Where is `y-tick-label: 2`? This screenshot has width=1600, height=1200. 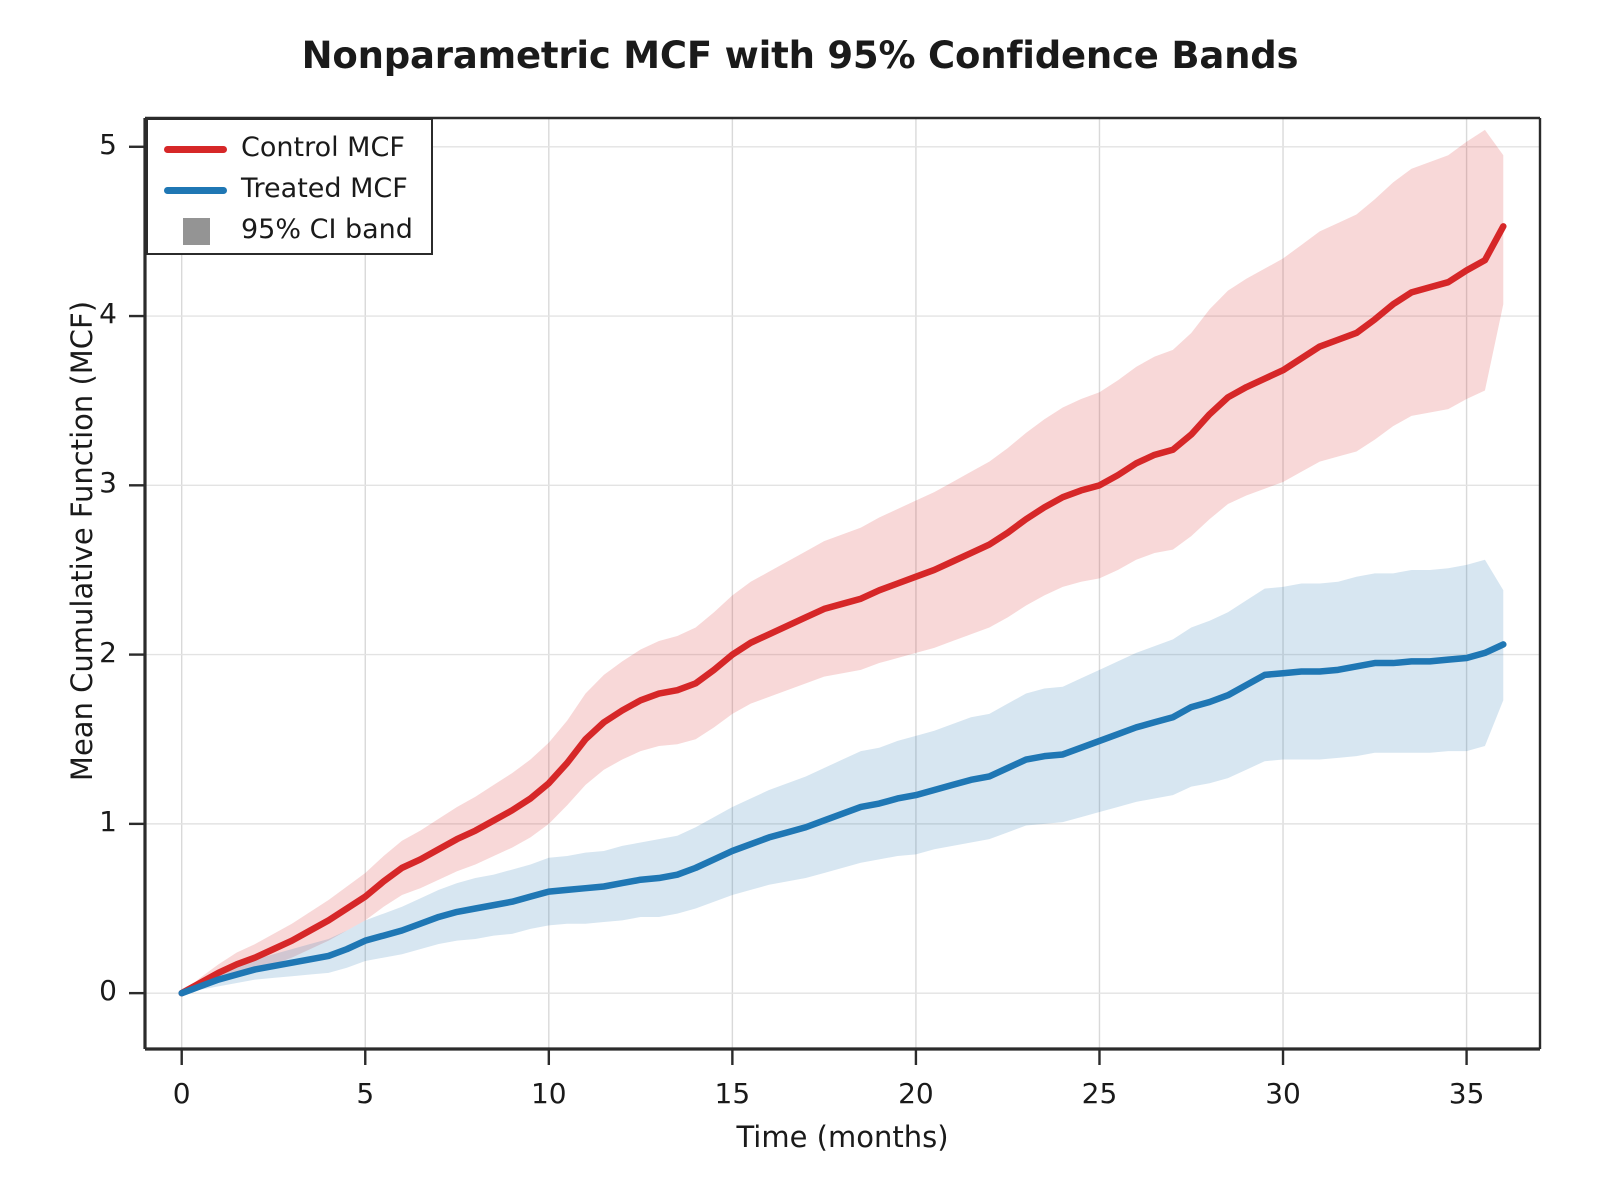
y-tick-label: 2 is located at coordinates (108, 652).